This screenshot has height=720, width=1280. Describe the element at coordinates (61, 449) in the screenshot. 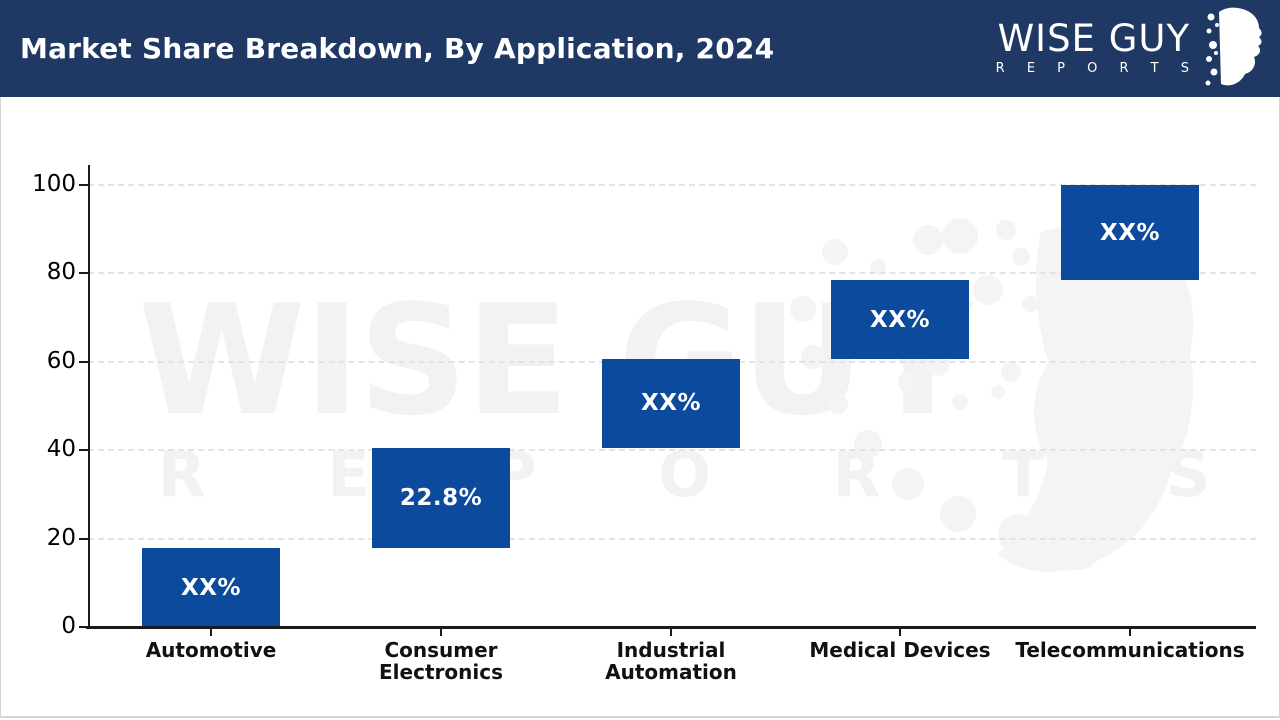

I see `y-tick-label: 40` at that location.